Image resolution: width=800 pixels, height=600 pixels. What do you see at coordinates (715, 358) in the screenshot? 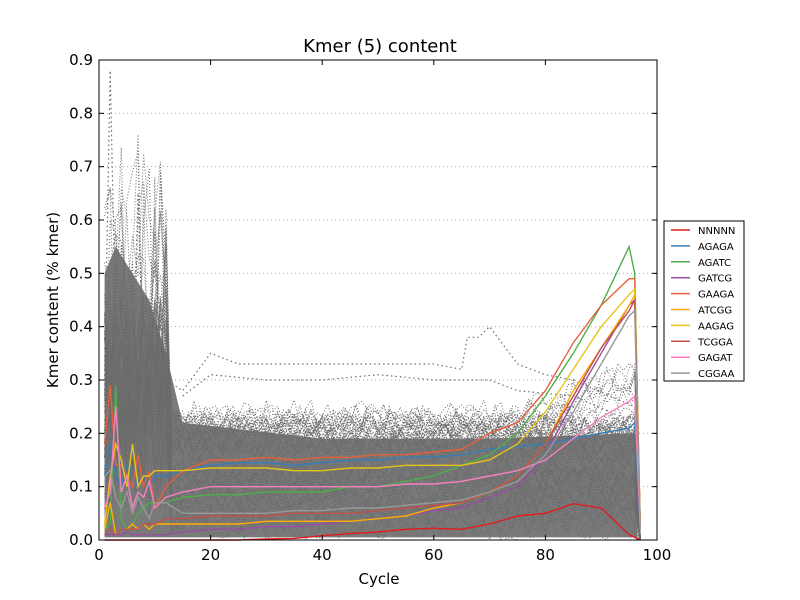
I see `legend-label: GAGAT` at bounding box center [715, 358].